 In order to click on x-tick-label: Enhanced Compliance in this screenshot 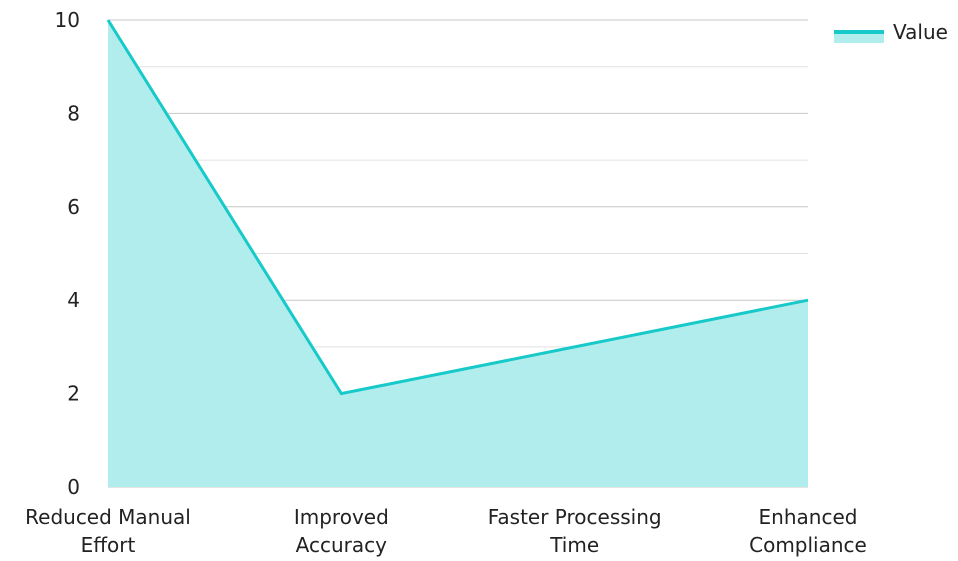, I will do `click(808, 531)`.